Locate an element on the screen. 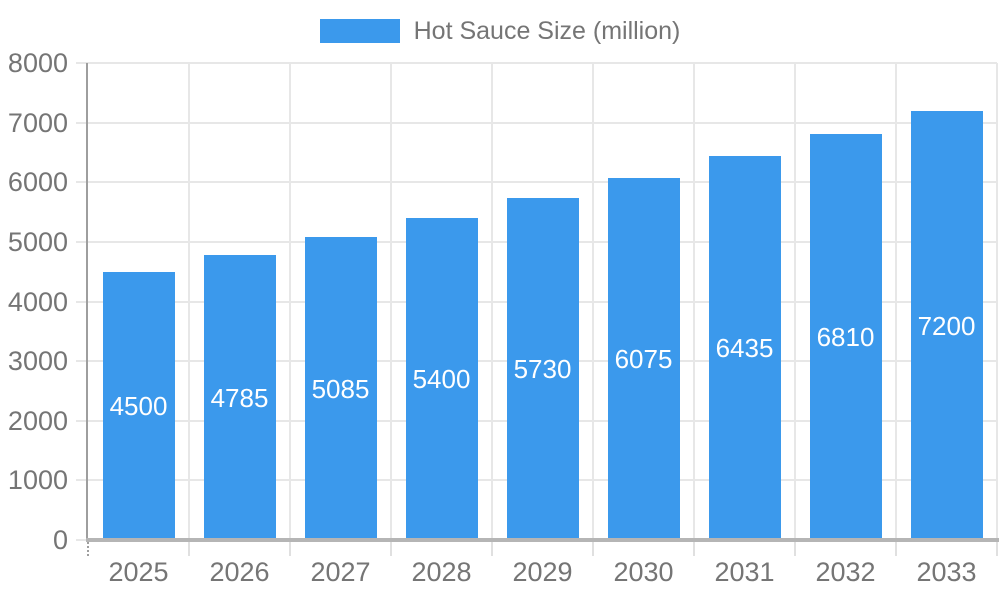 The height and width of the screenshot is (600, 1000). bar-value-label: 4785 is located at coordinates (239, 397).